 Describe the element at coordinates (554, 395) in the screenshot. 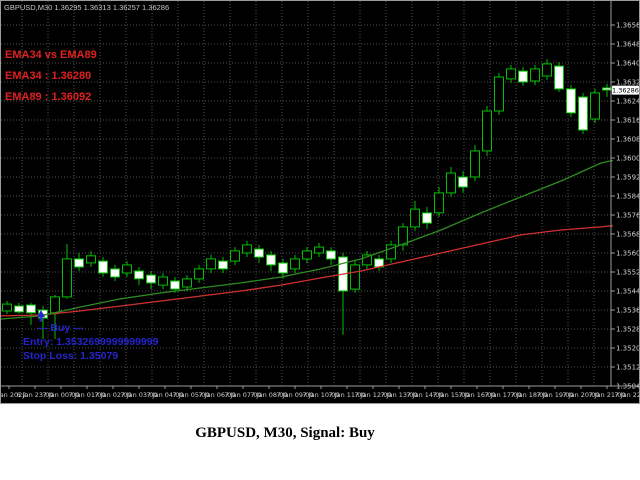

I see `svg-text: 7 Jan 19:00` at that location.